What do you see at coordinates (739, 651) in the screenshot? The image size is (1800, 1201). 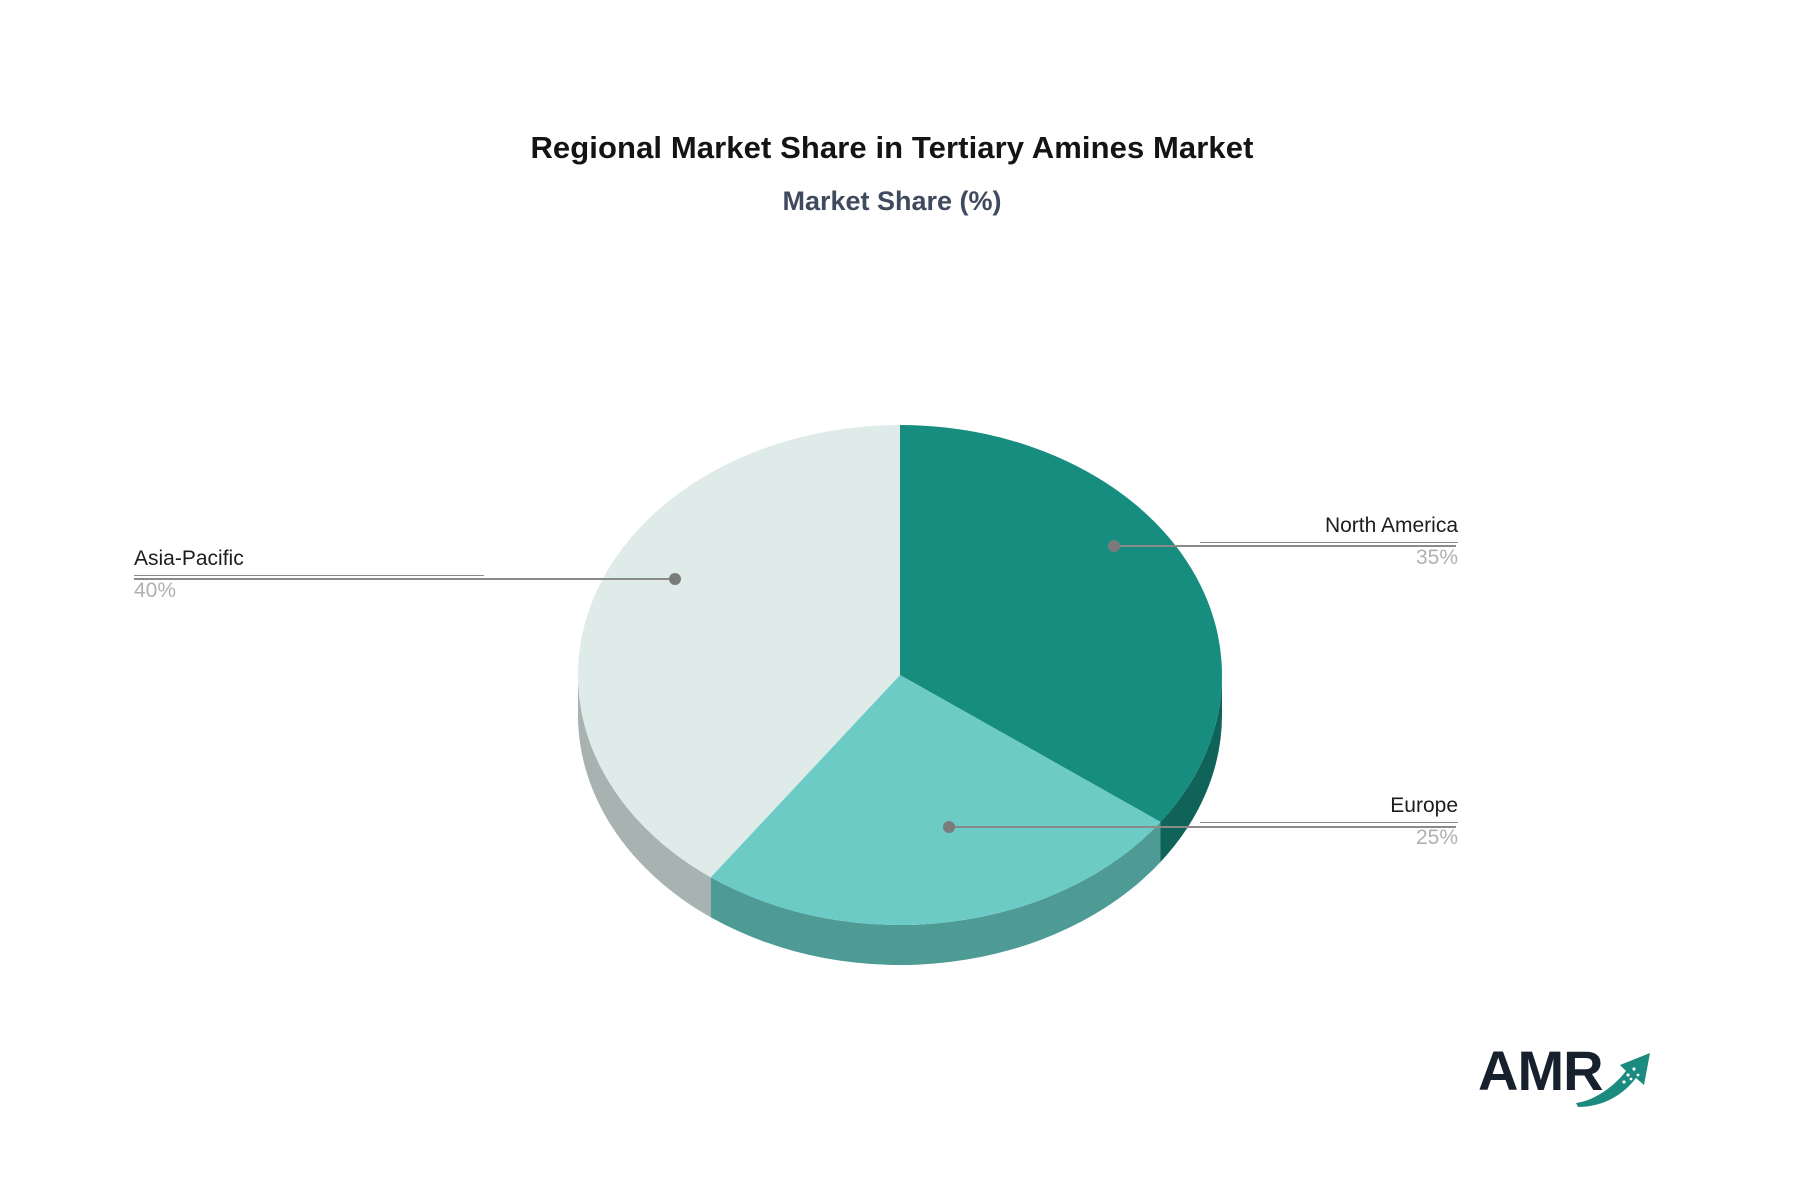 I see `slice-asia-pacific` at bounding box center [739, 651].